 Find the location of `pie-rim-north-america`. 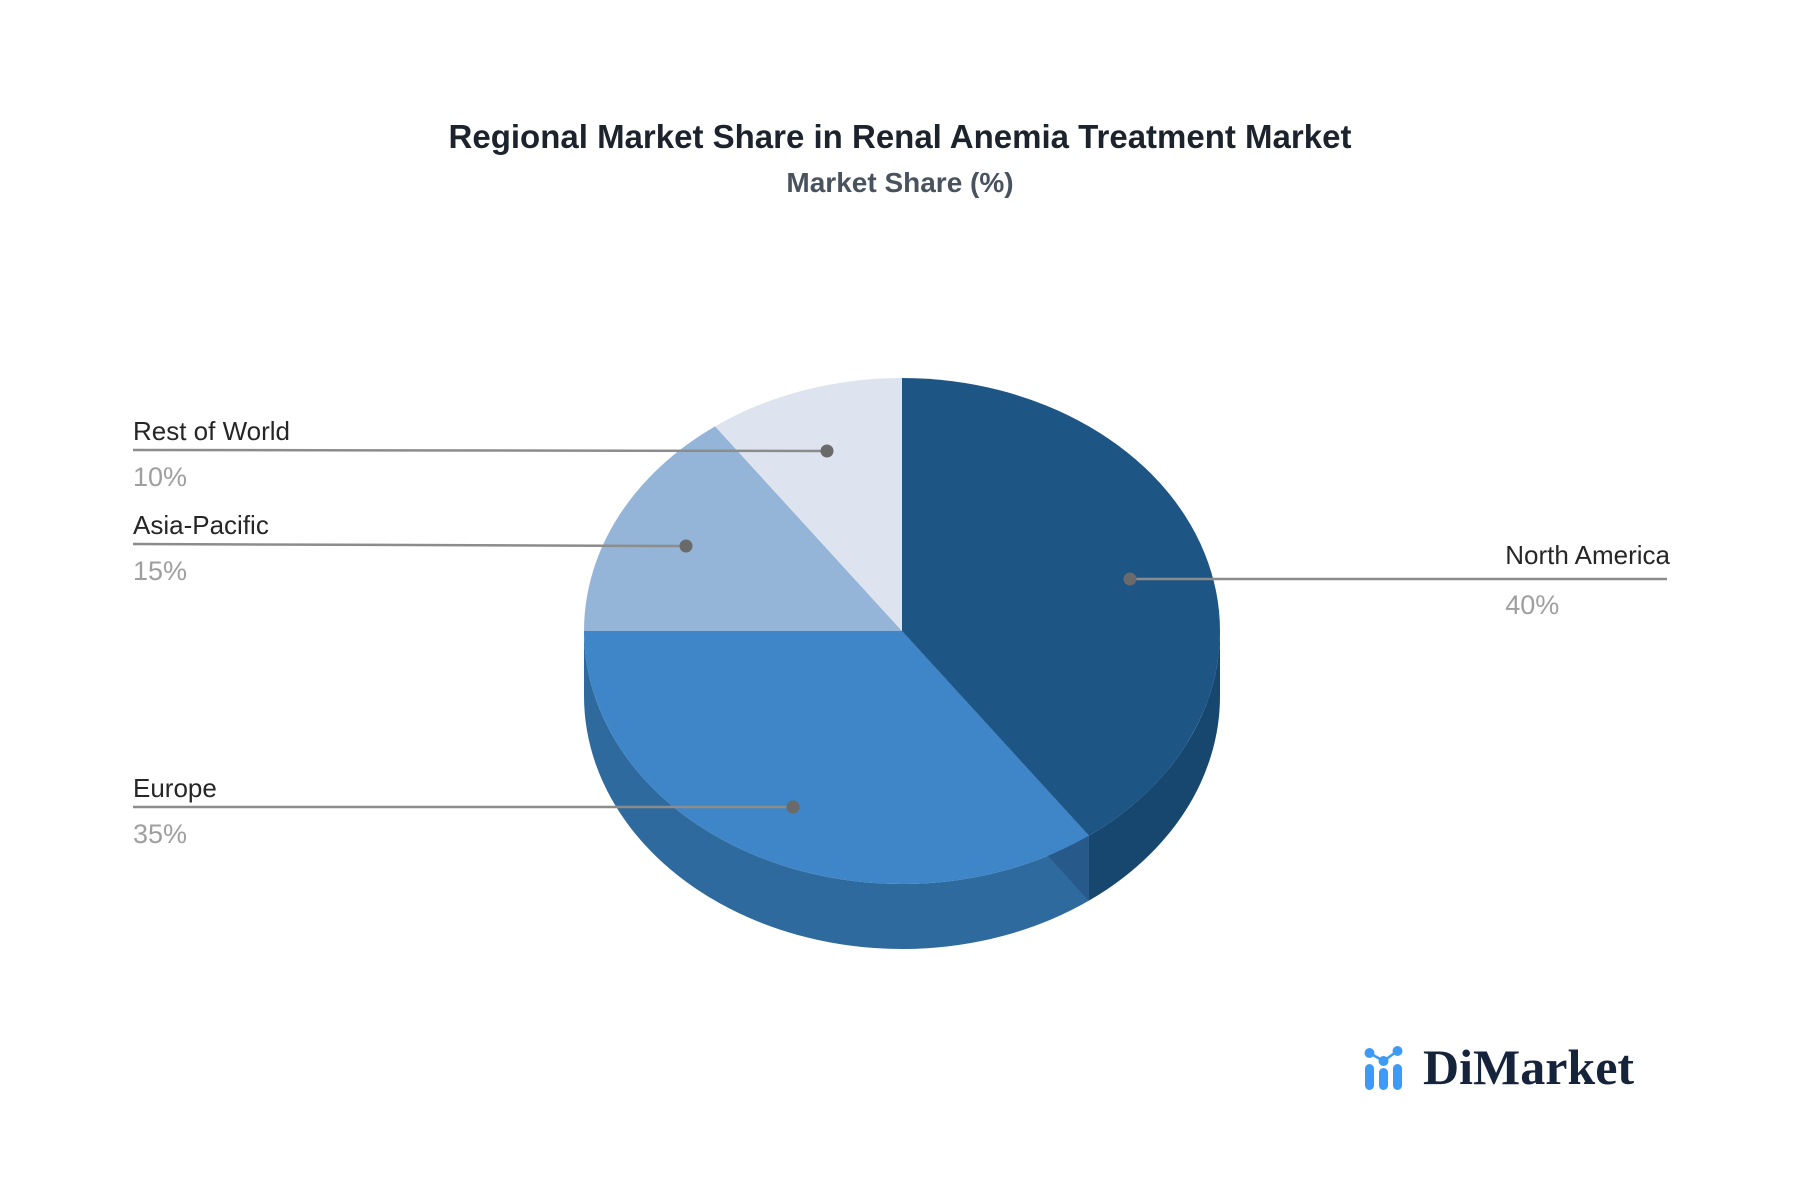

pie-rim-north-america is located at coordinates (1154, 766).